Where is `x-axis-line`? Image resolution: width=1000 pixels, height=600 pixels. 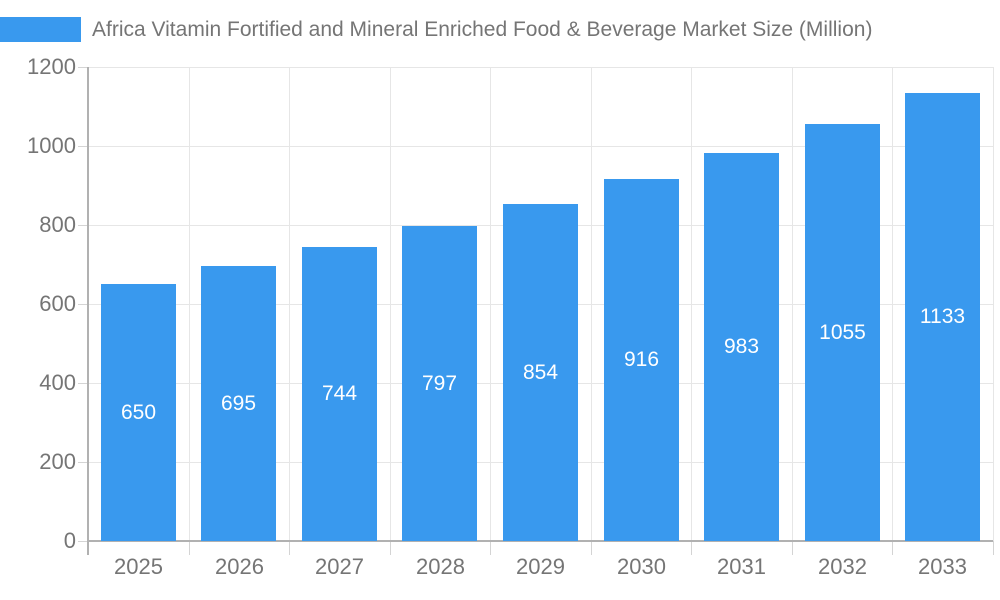
x-axis-line is located at coordinates (540, 541).